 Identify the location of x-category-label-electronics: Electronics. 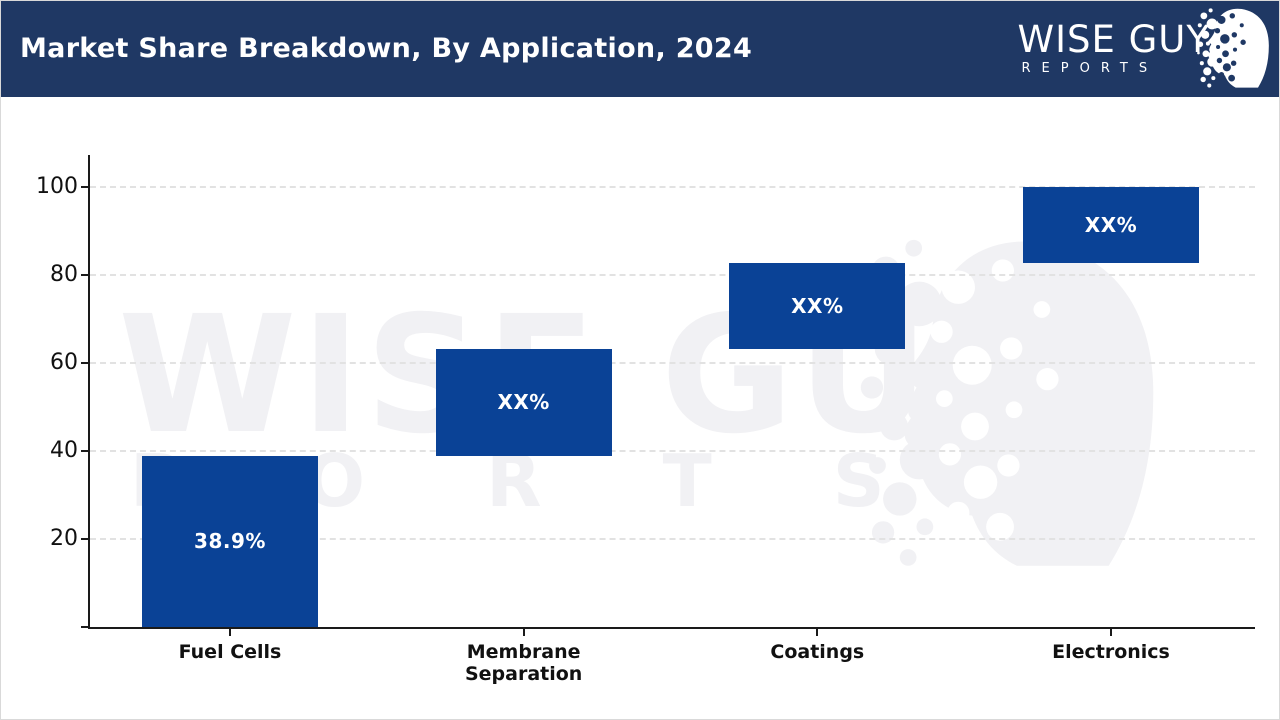
(1111, 652).